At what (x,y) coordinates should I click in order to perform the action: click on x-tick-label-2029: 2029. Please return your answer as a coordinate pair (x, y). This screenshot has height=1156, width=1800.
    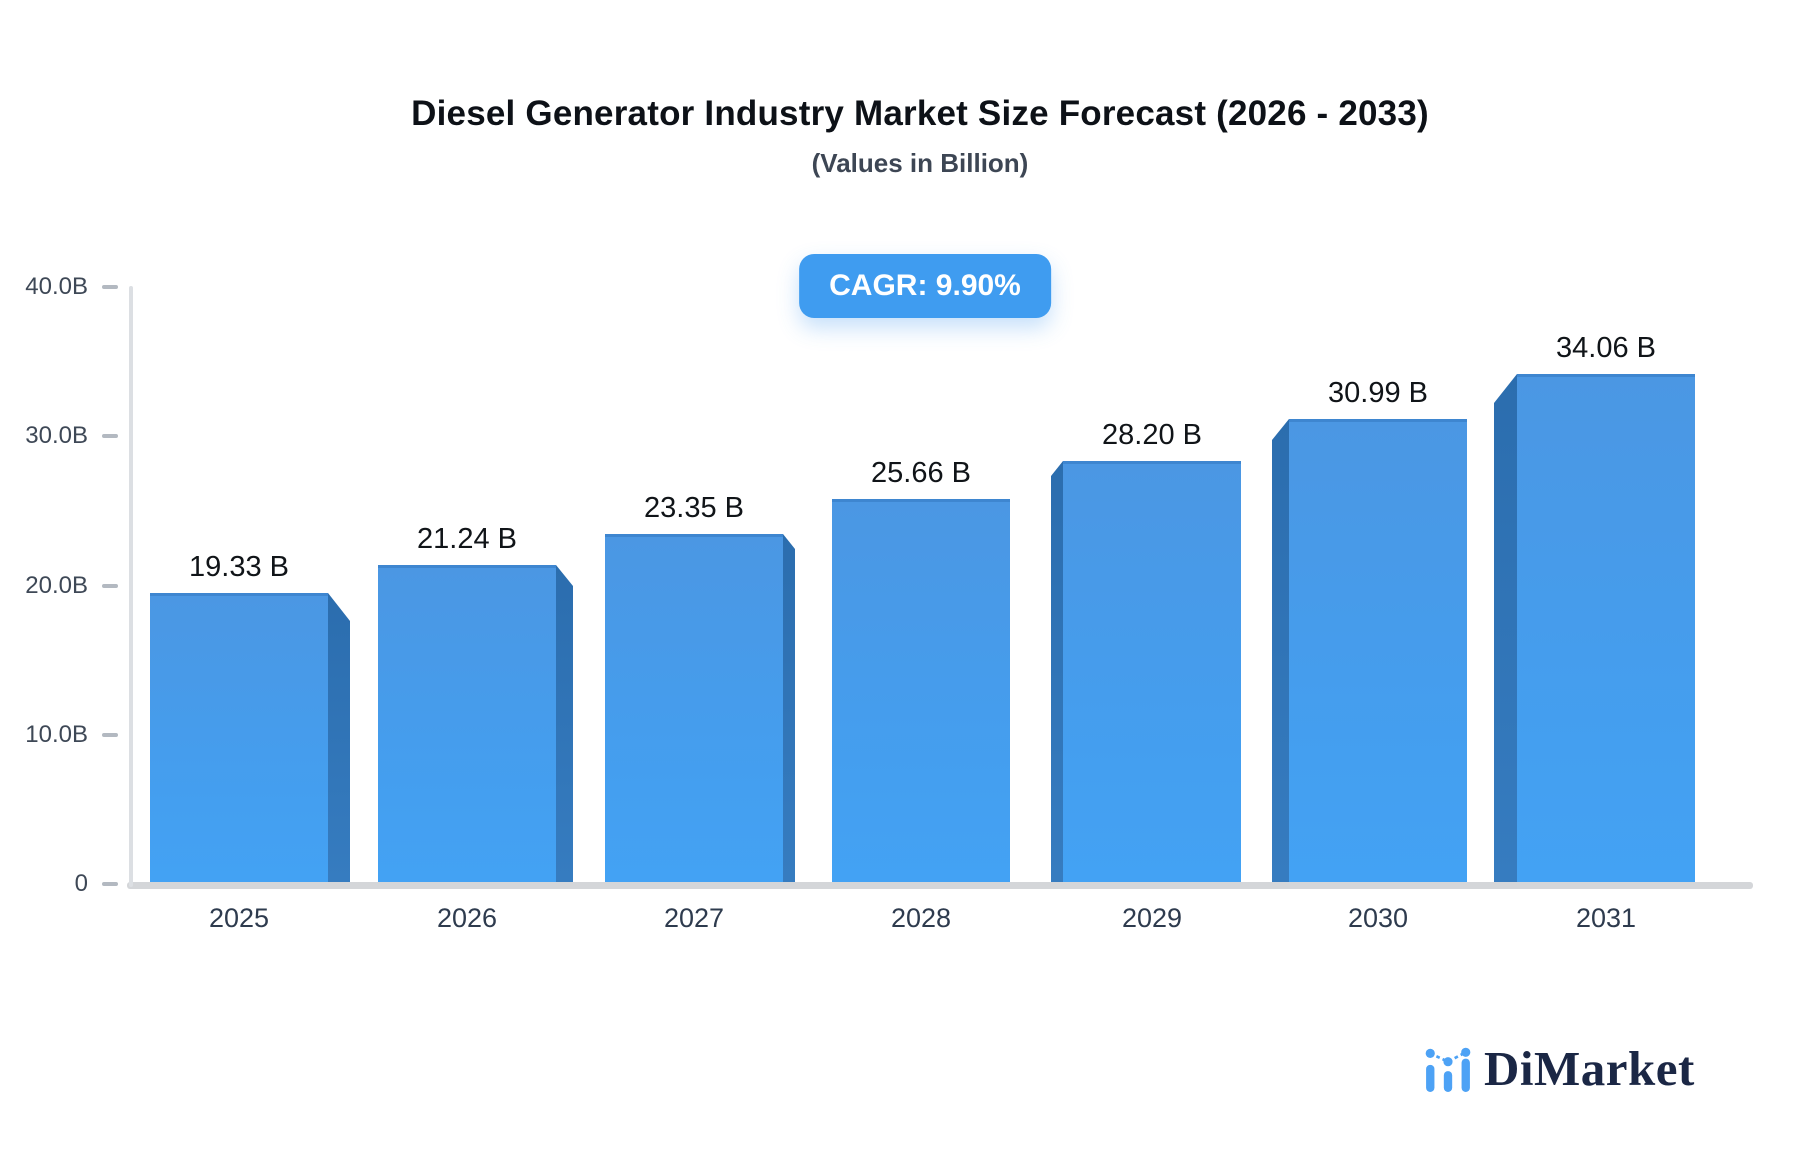
    Looking at the image, I should click on (1152, 918).